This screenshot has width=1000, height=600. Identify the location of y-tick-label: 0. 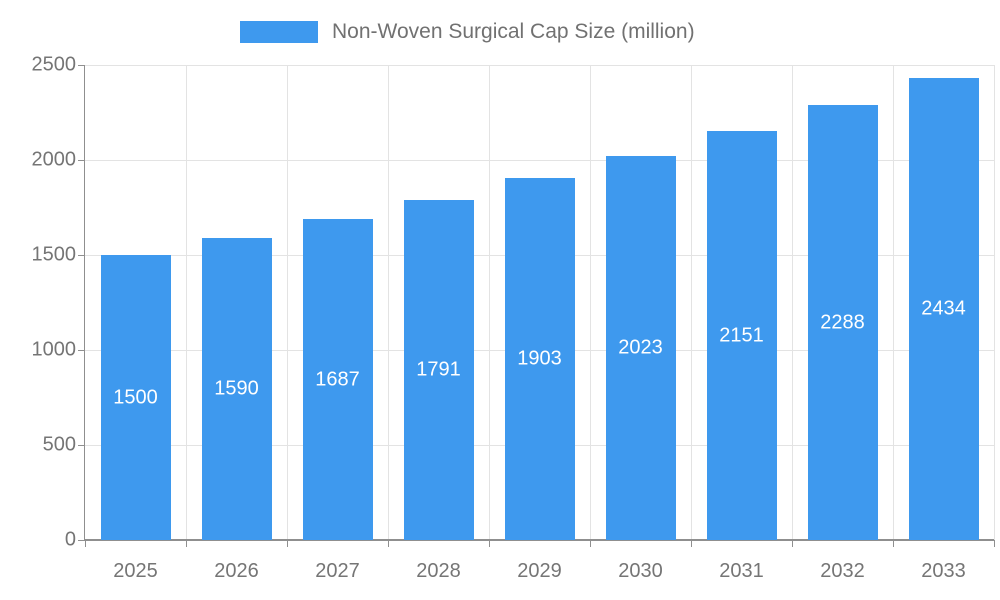
(70, 539).